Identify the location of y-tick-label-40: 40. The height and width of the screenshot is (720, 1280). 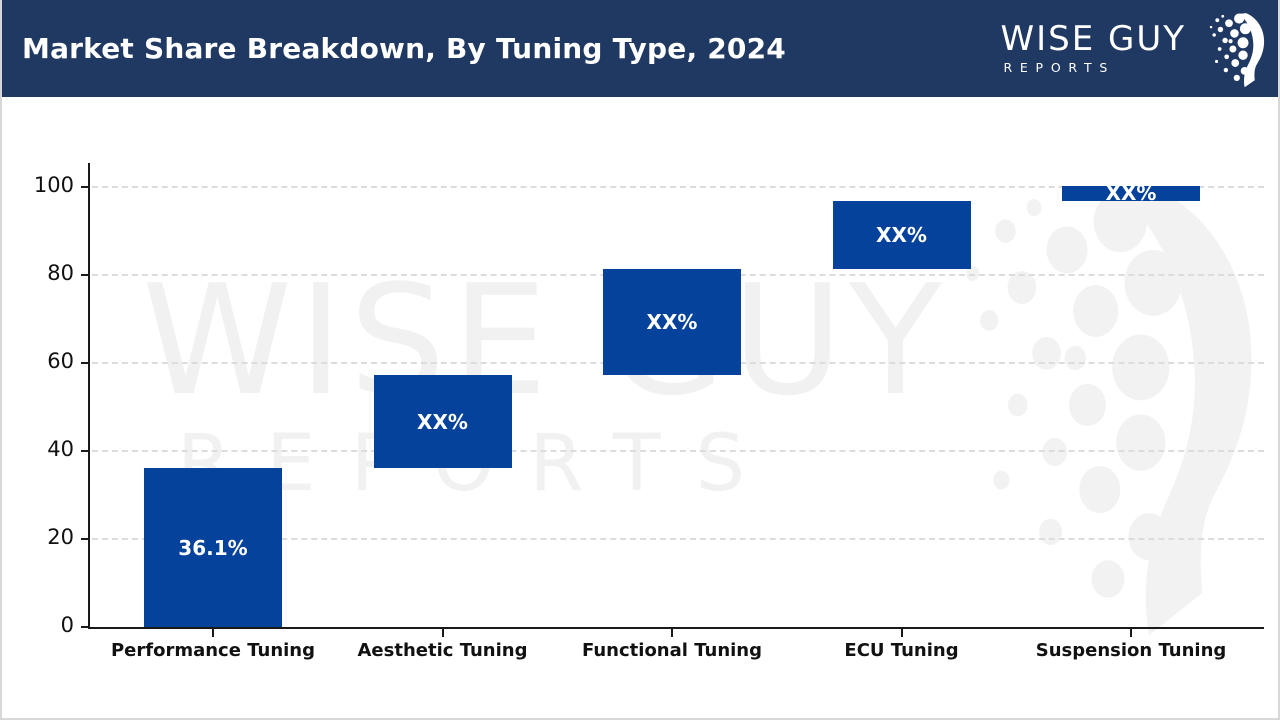
(60, 449).